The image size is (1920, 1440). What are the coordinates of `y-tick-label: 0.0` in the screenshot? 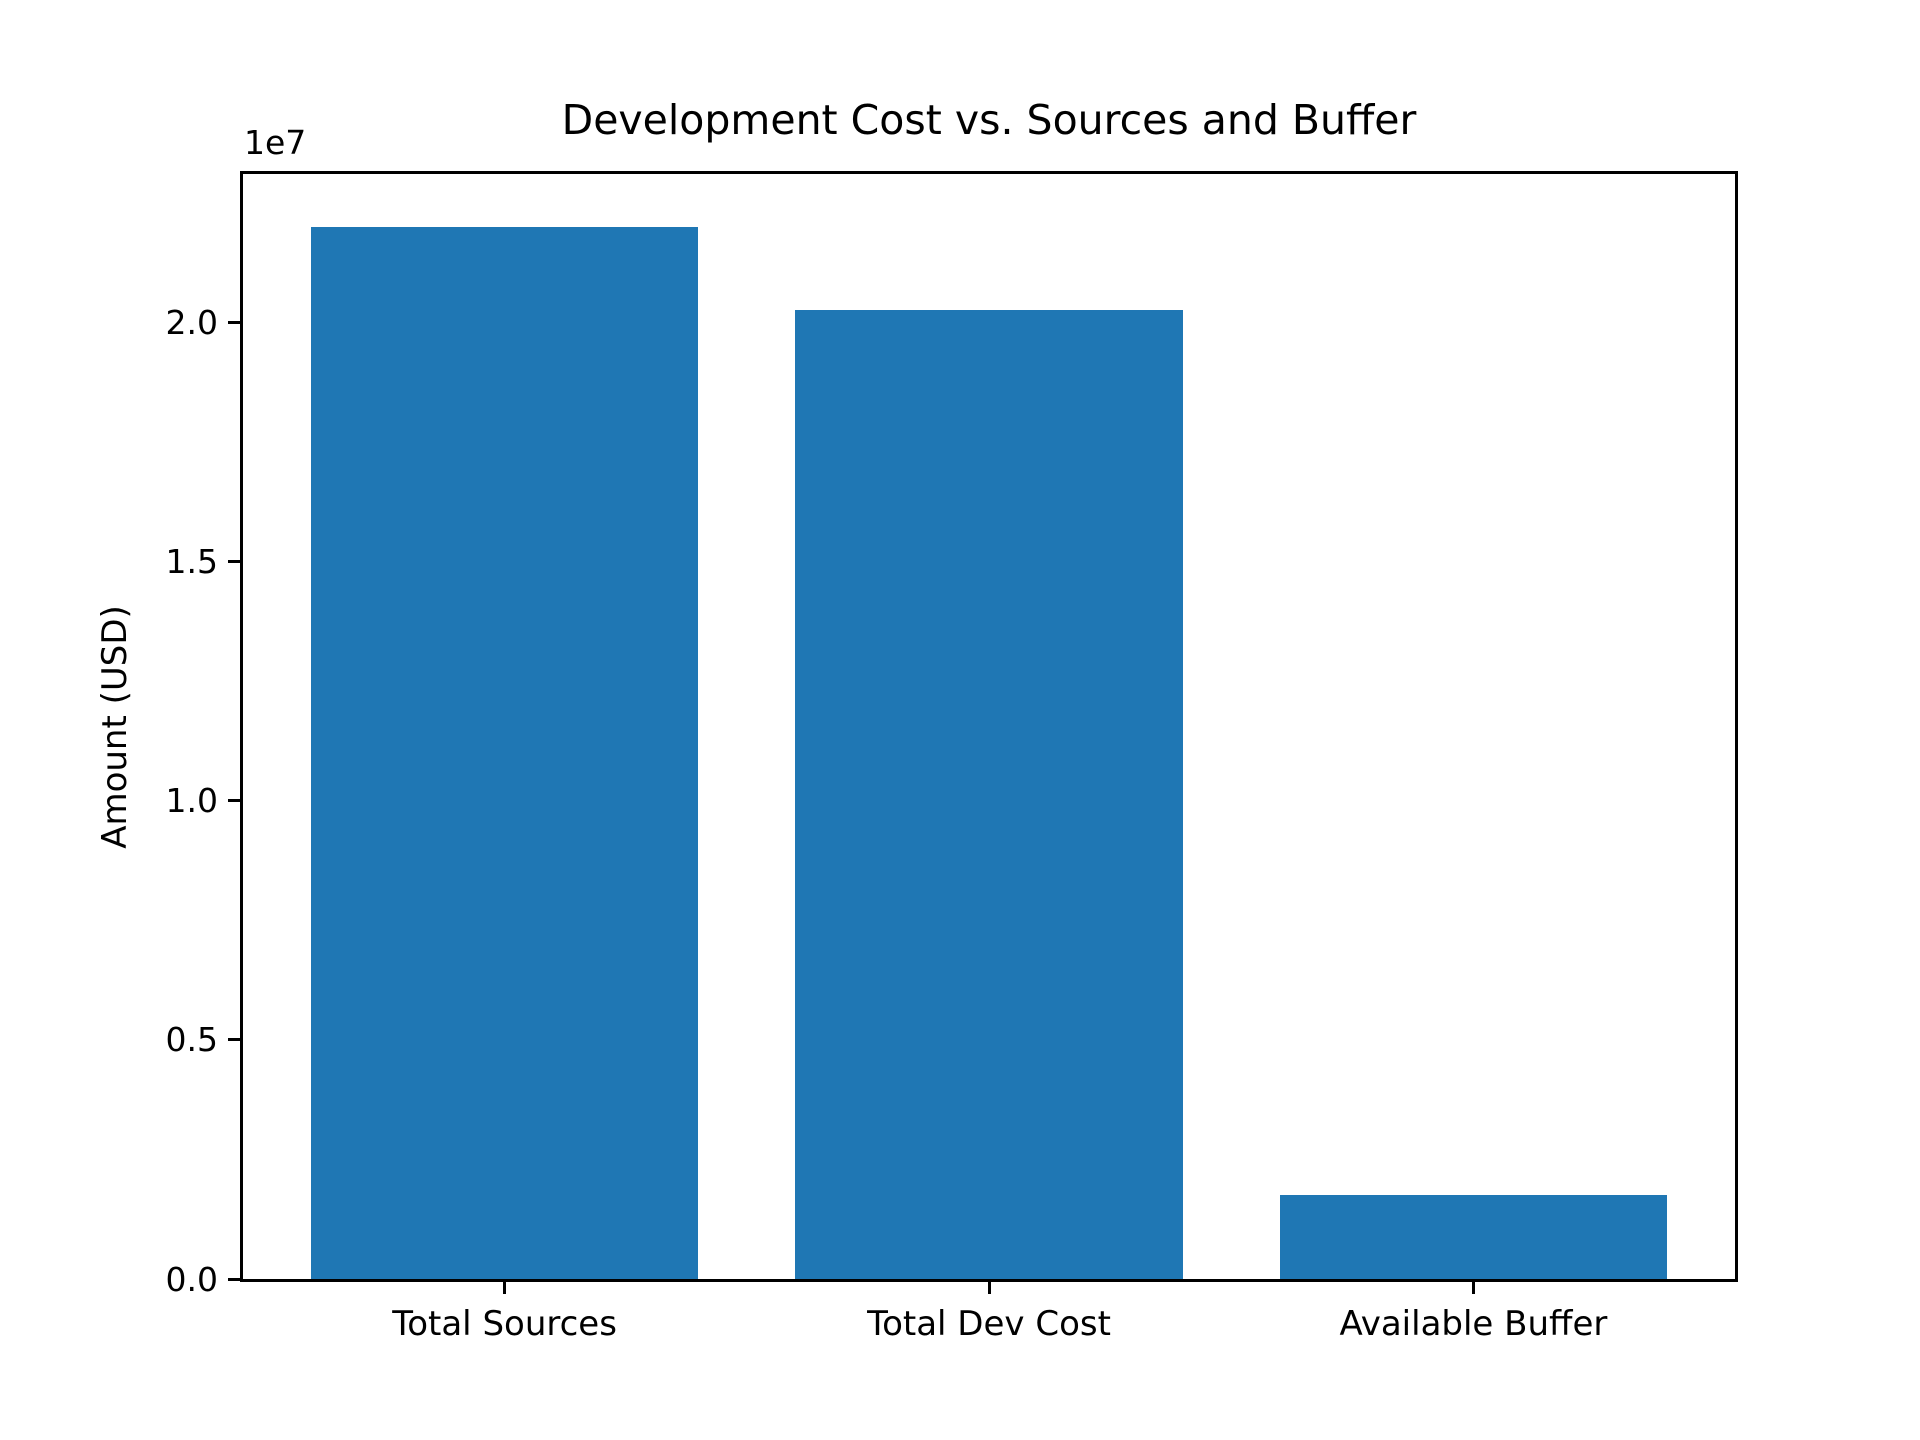 It's located at (191, 1279).